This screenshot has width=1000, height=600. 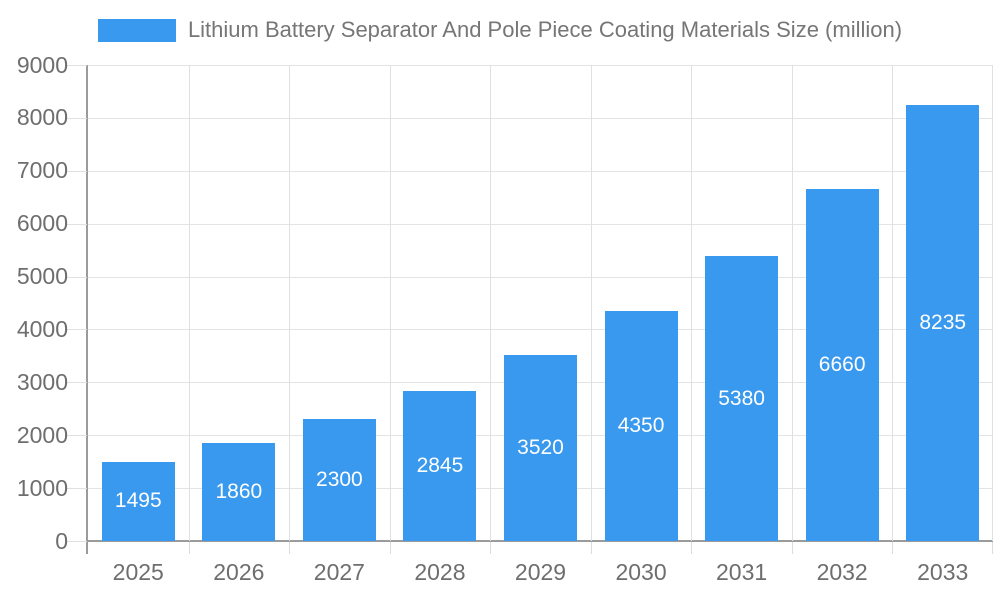 I want to click on x-axis-tick-label: 2032, so click(x=842, y=572).